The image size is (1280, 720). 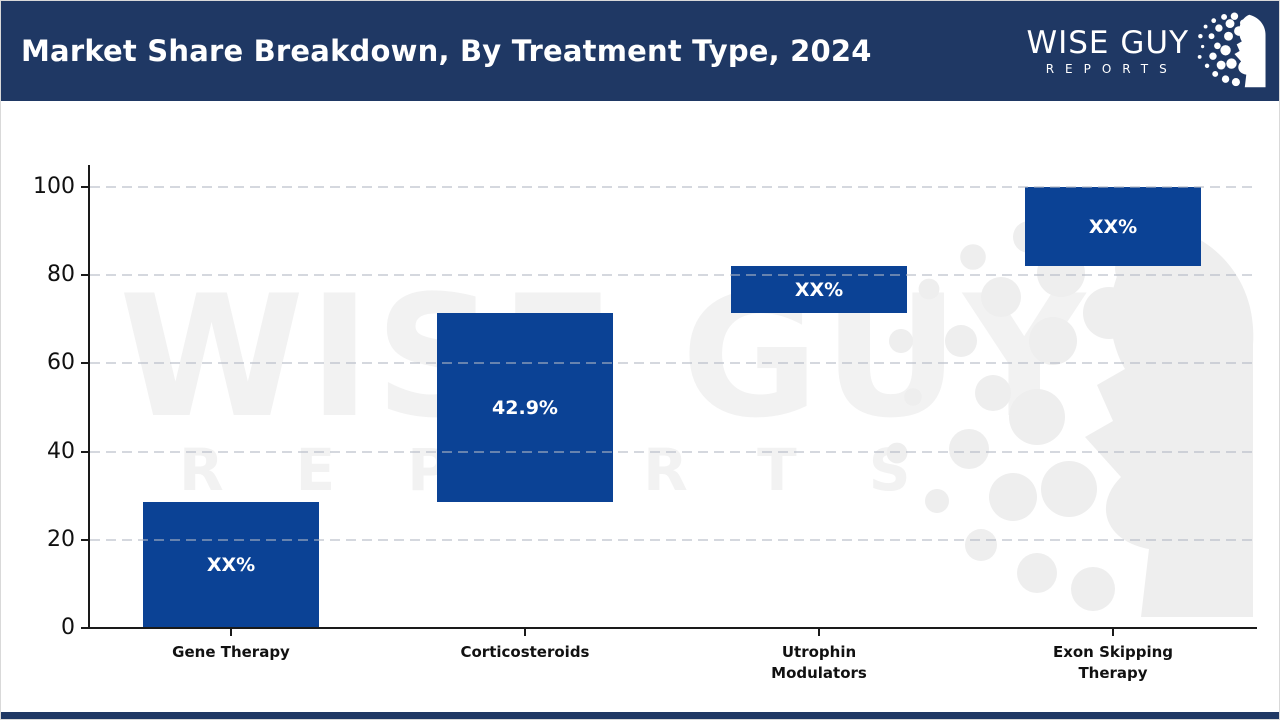 What do you see at coordinates (54, 186) in the screenshot?
I see `y-tick-label: 100` at bounding box center [54, 186].